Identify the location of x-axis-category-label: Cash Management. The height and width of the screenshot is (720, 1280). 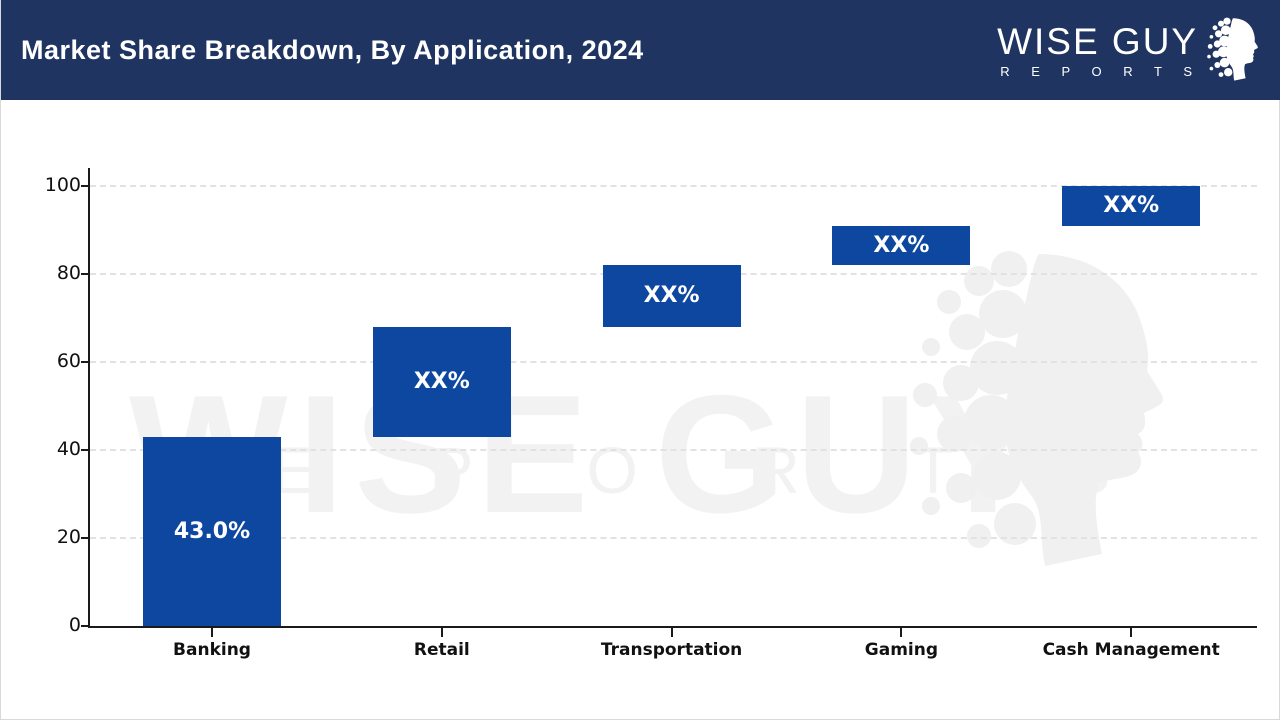
(1131, 650).